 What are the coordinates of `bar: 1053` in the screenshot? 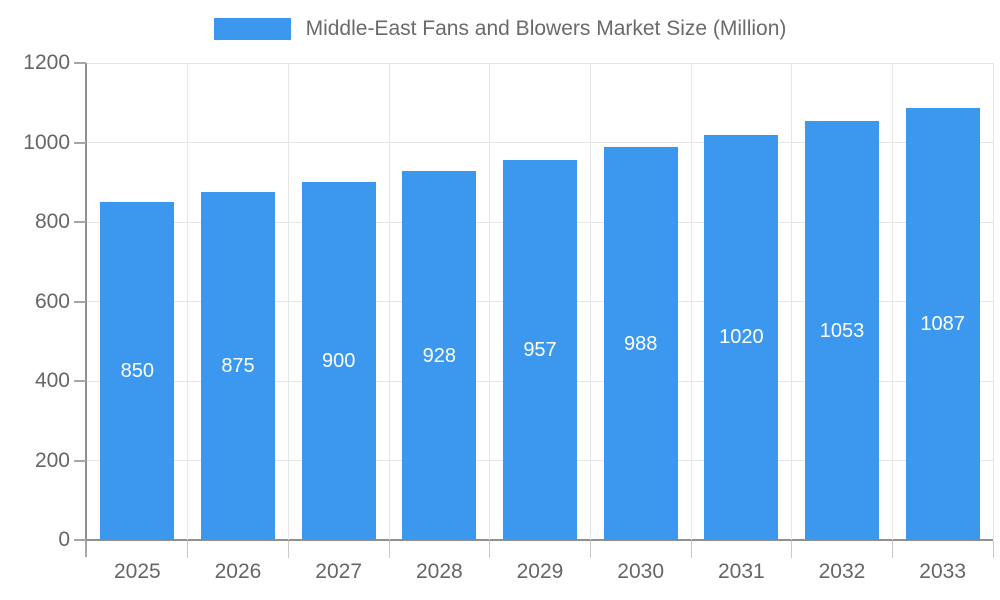 It's located at (842, 330).